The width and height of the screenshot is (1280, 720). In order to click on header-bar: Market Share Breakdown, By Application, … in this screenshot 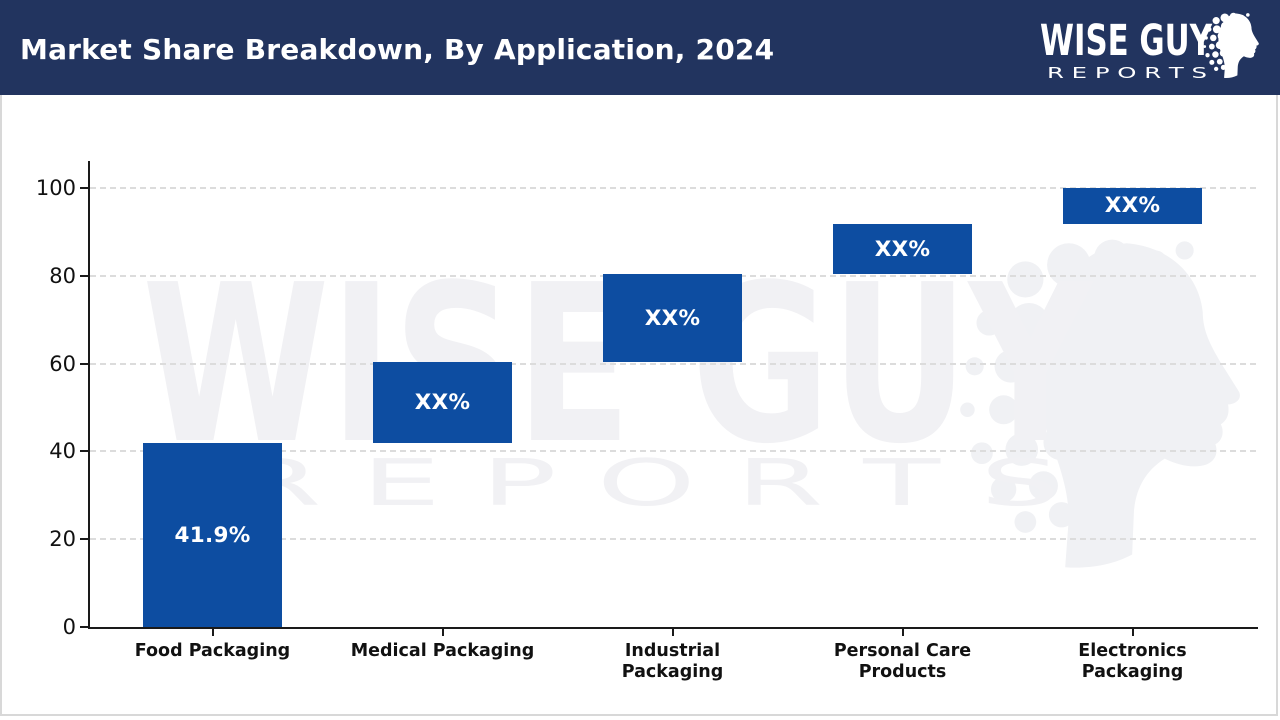, I will do `click(640, 47)`.